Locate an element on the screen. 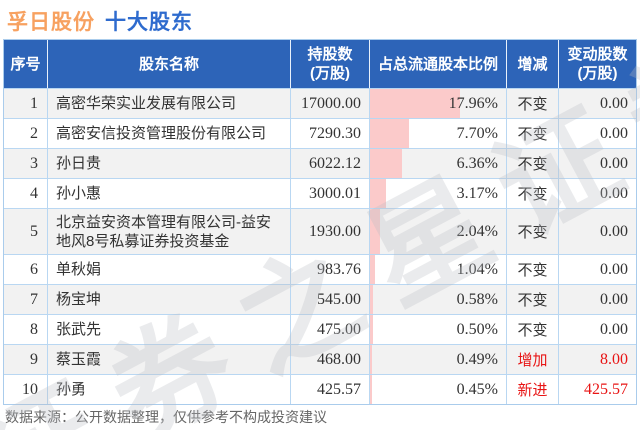 This screenshot has height=430, width=640. table-row: 10 孙勇 425.57 0.45% 新进 425.57 is located at coordinates (320, 389).